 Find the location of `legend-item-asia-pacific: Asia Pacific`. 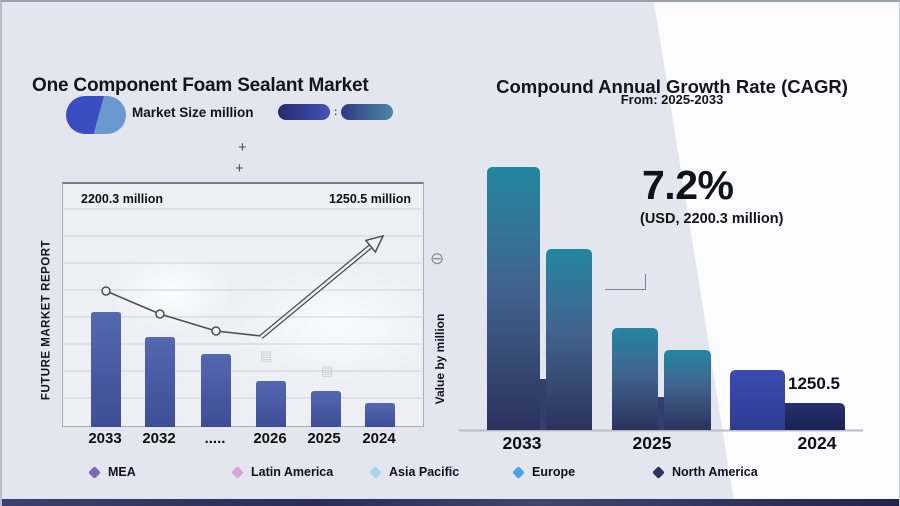

legend-item-asia-pacific: Asia Pacific is located at coordinates (414, 472).